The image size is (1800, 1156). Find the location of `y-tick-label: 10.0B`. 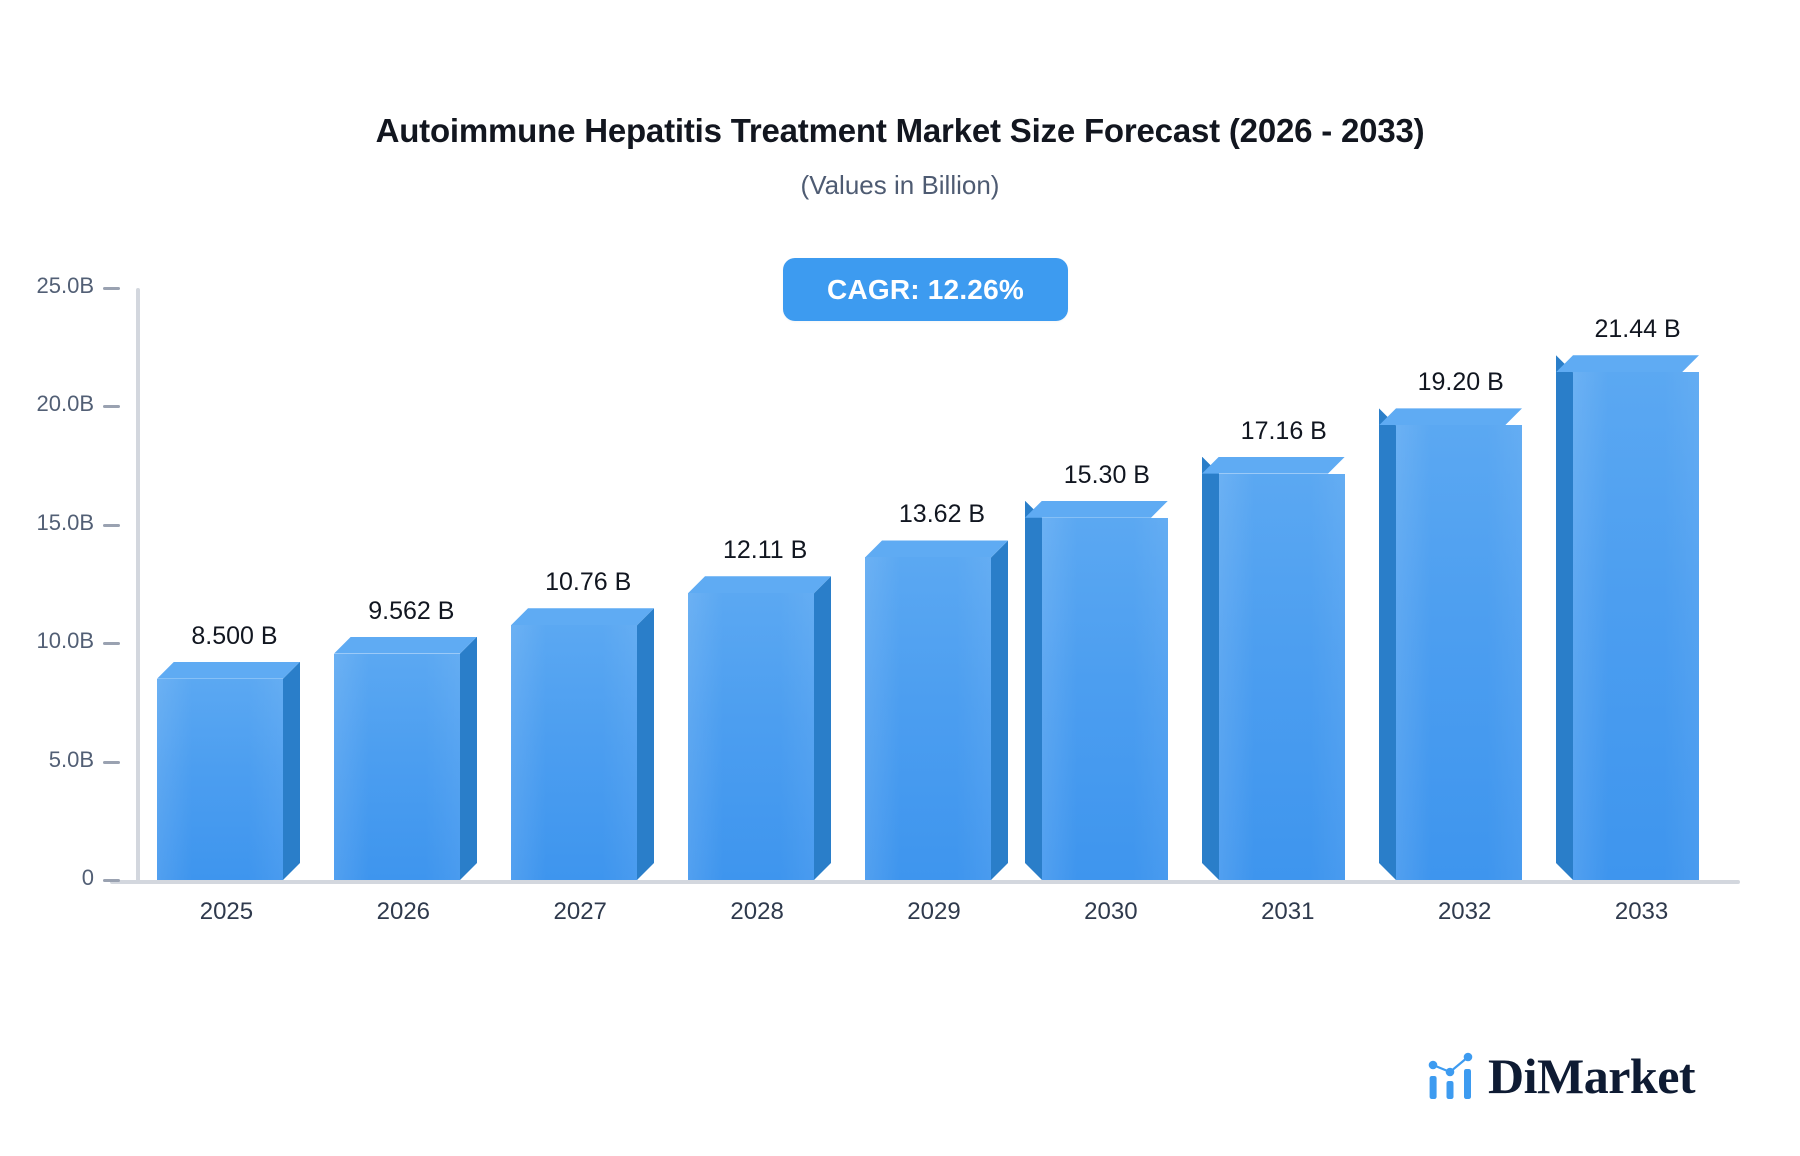

y-tick-label: 10.0B is located at coordinates (65, 641).